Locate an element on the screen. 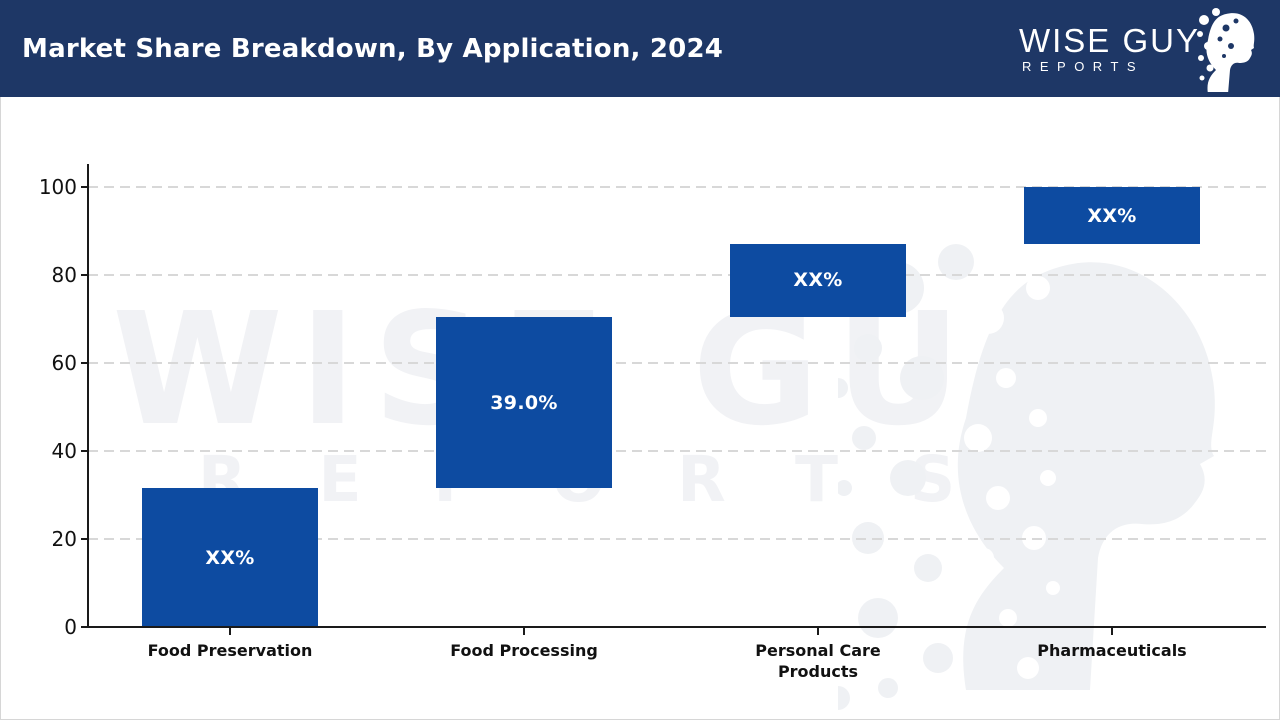 The image size is (1280, 720). logo-wordmark: WISE GUY is located at coordinates (1109, 40).